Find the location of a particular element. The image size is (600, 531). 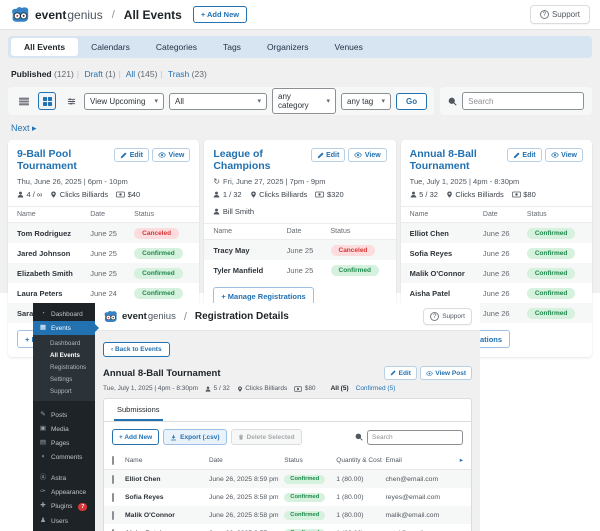

sidebar-subitem-support: Support is located at coordinates (61, 391).